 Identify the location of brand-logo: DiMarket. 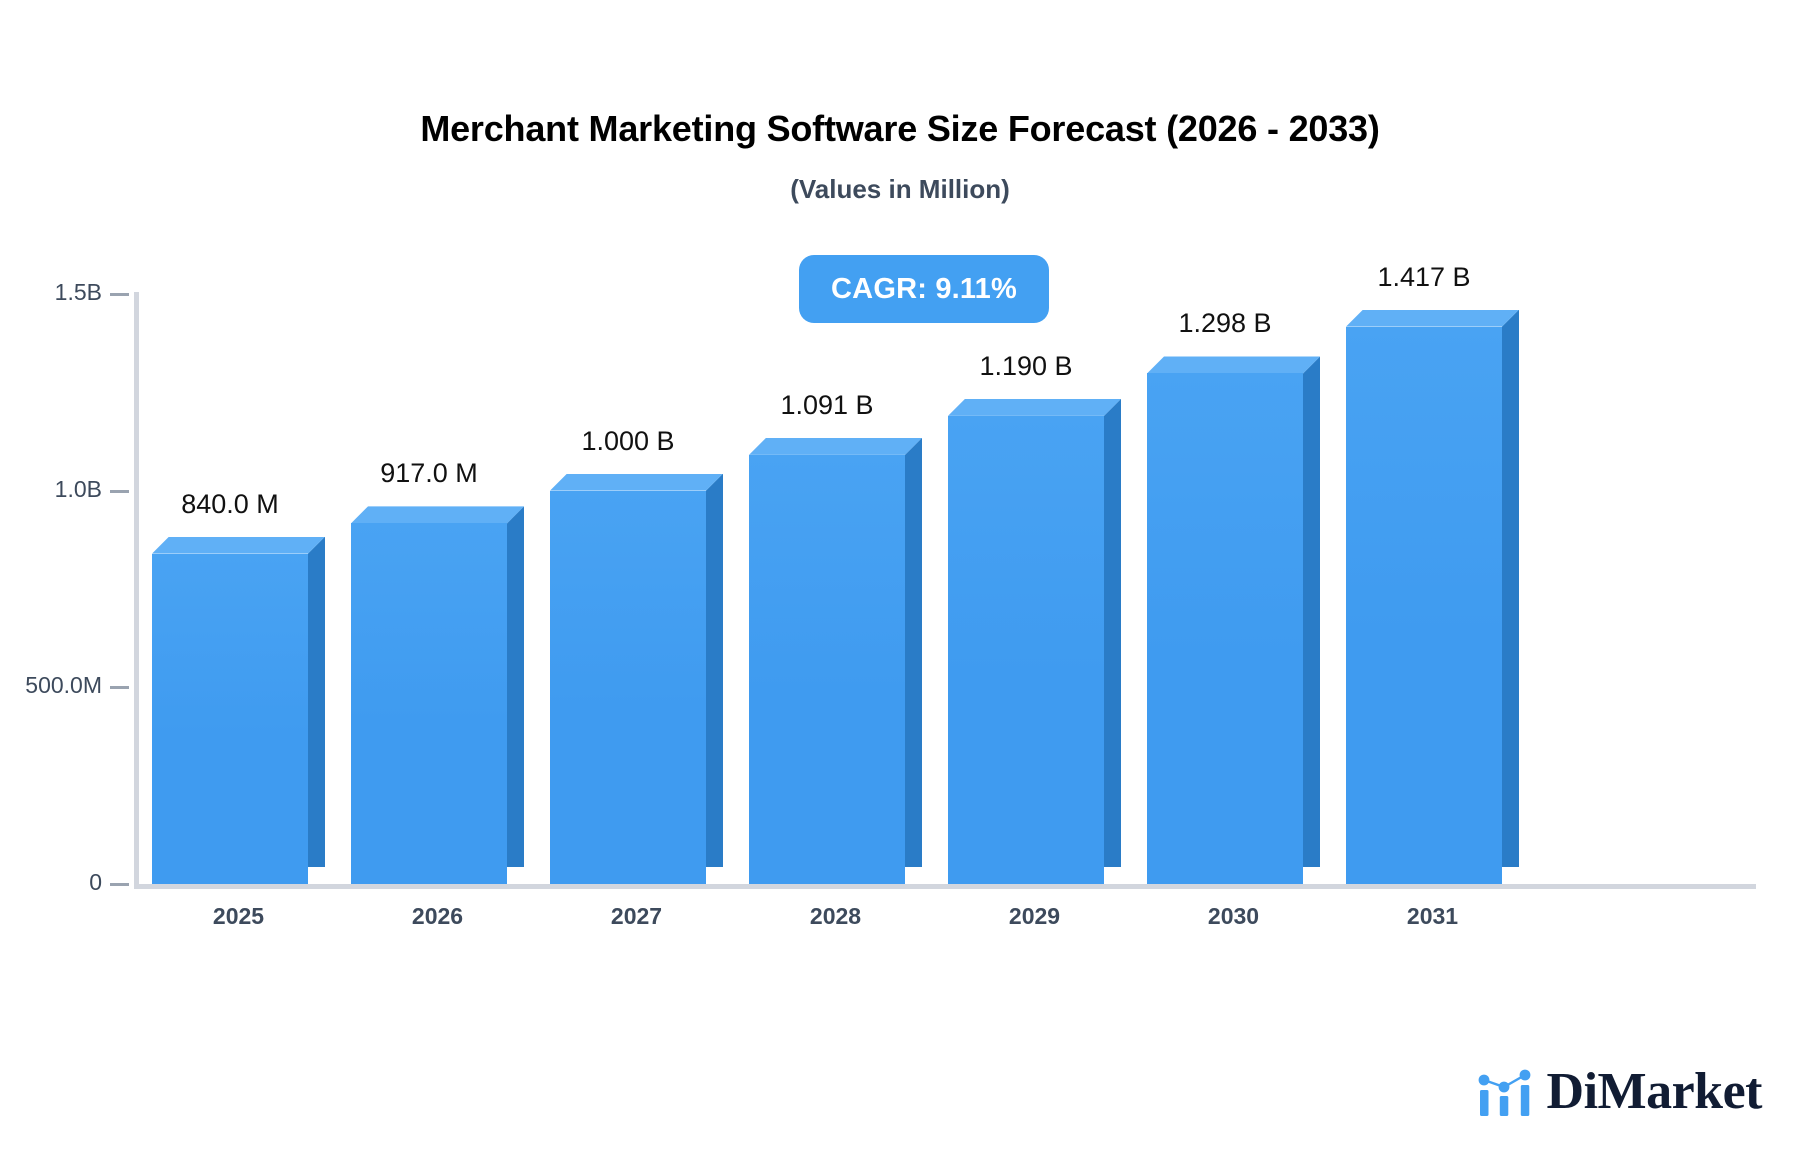
(1620, 1091).